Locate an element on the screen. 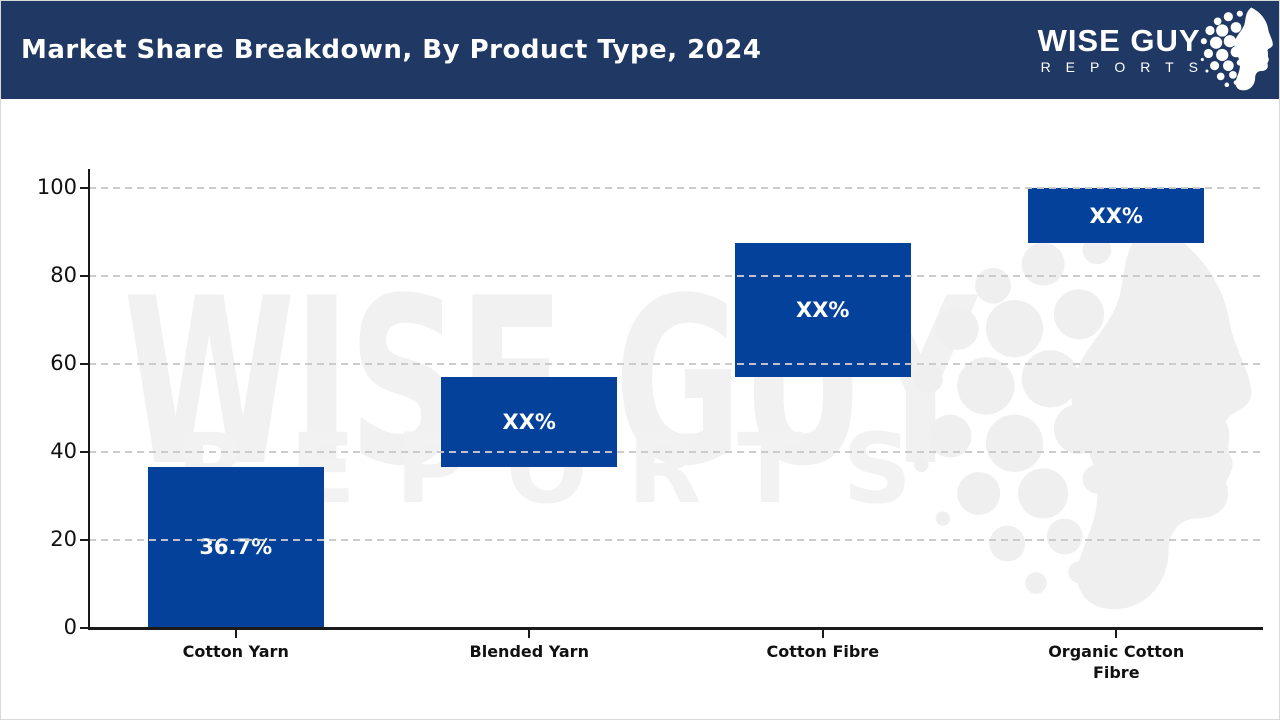  y-tick-label: 60 is located at coordinates (63, 363).